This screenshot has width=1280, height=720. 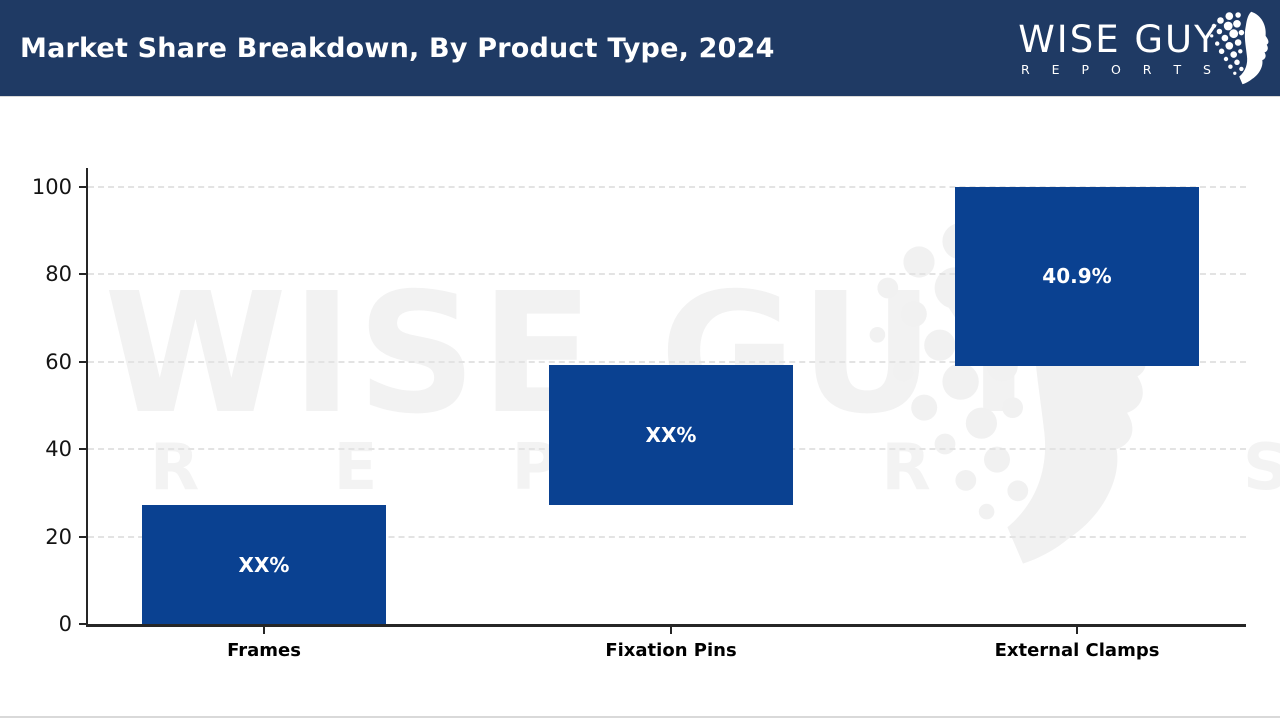 What do you see at coordinates (1118, 39) in the screenshot?
I see `logo-wordmark: WISE GUY` at bounding box center [1118, 39].